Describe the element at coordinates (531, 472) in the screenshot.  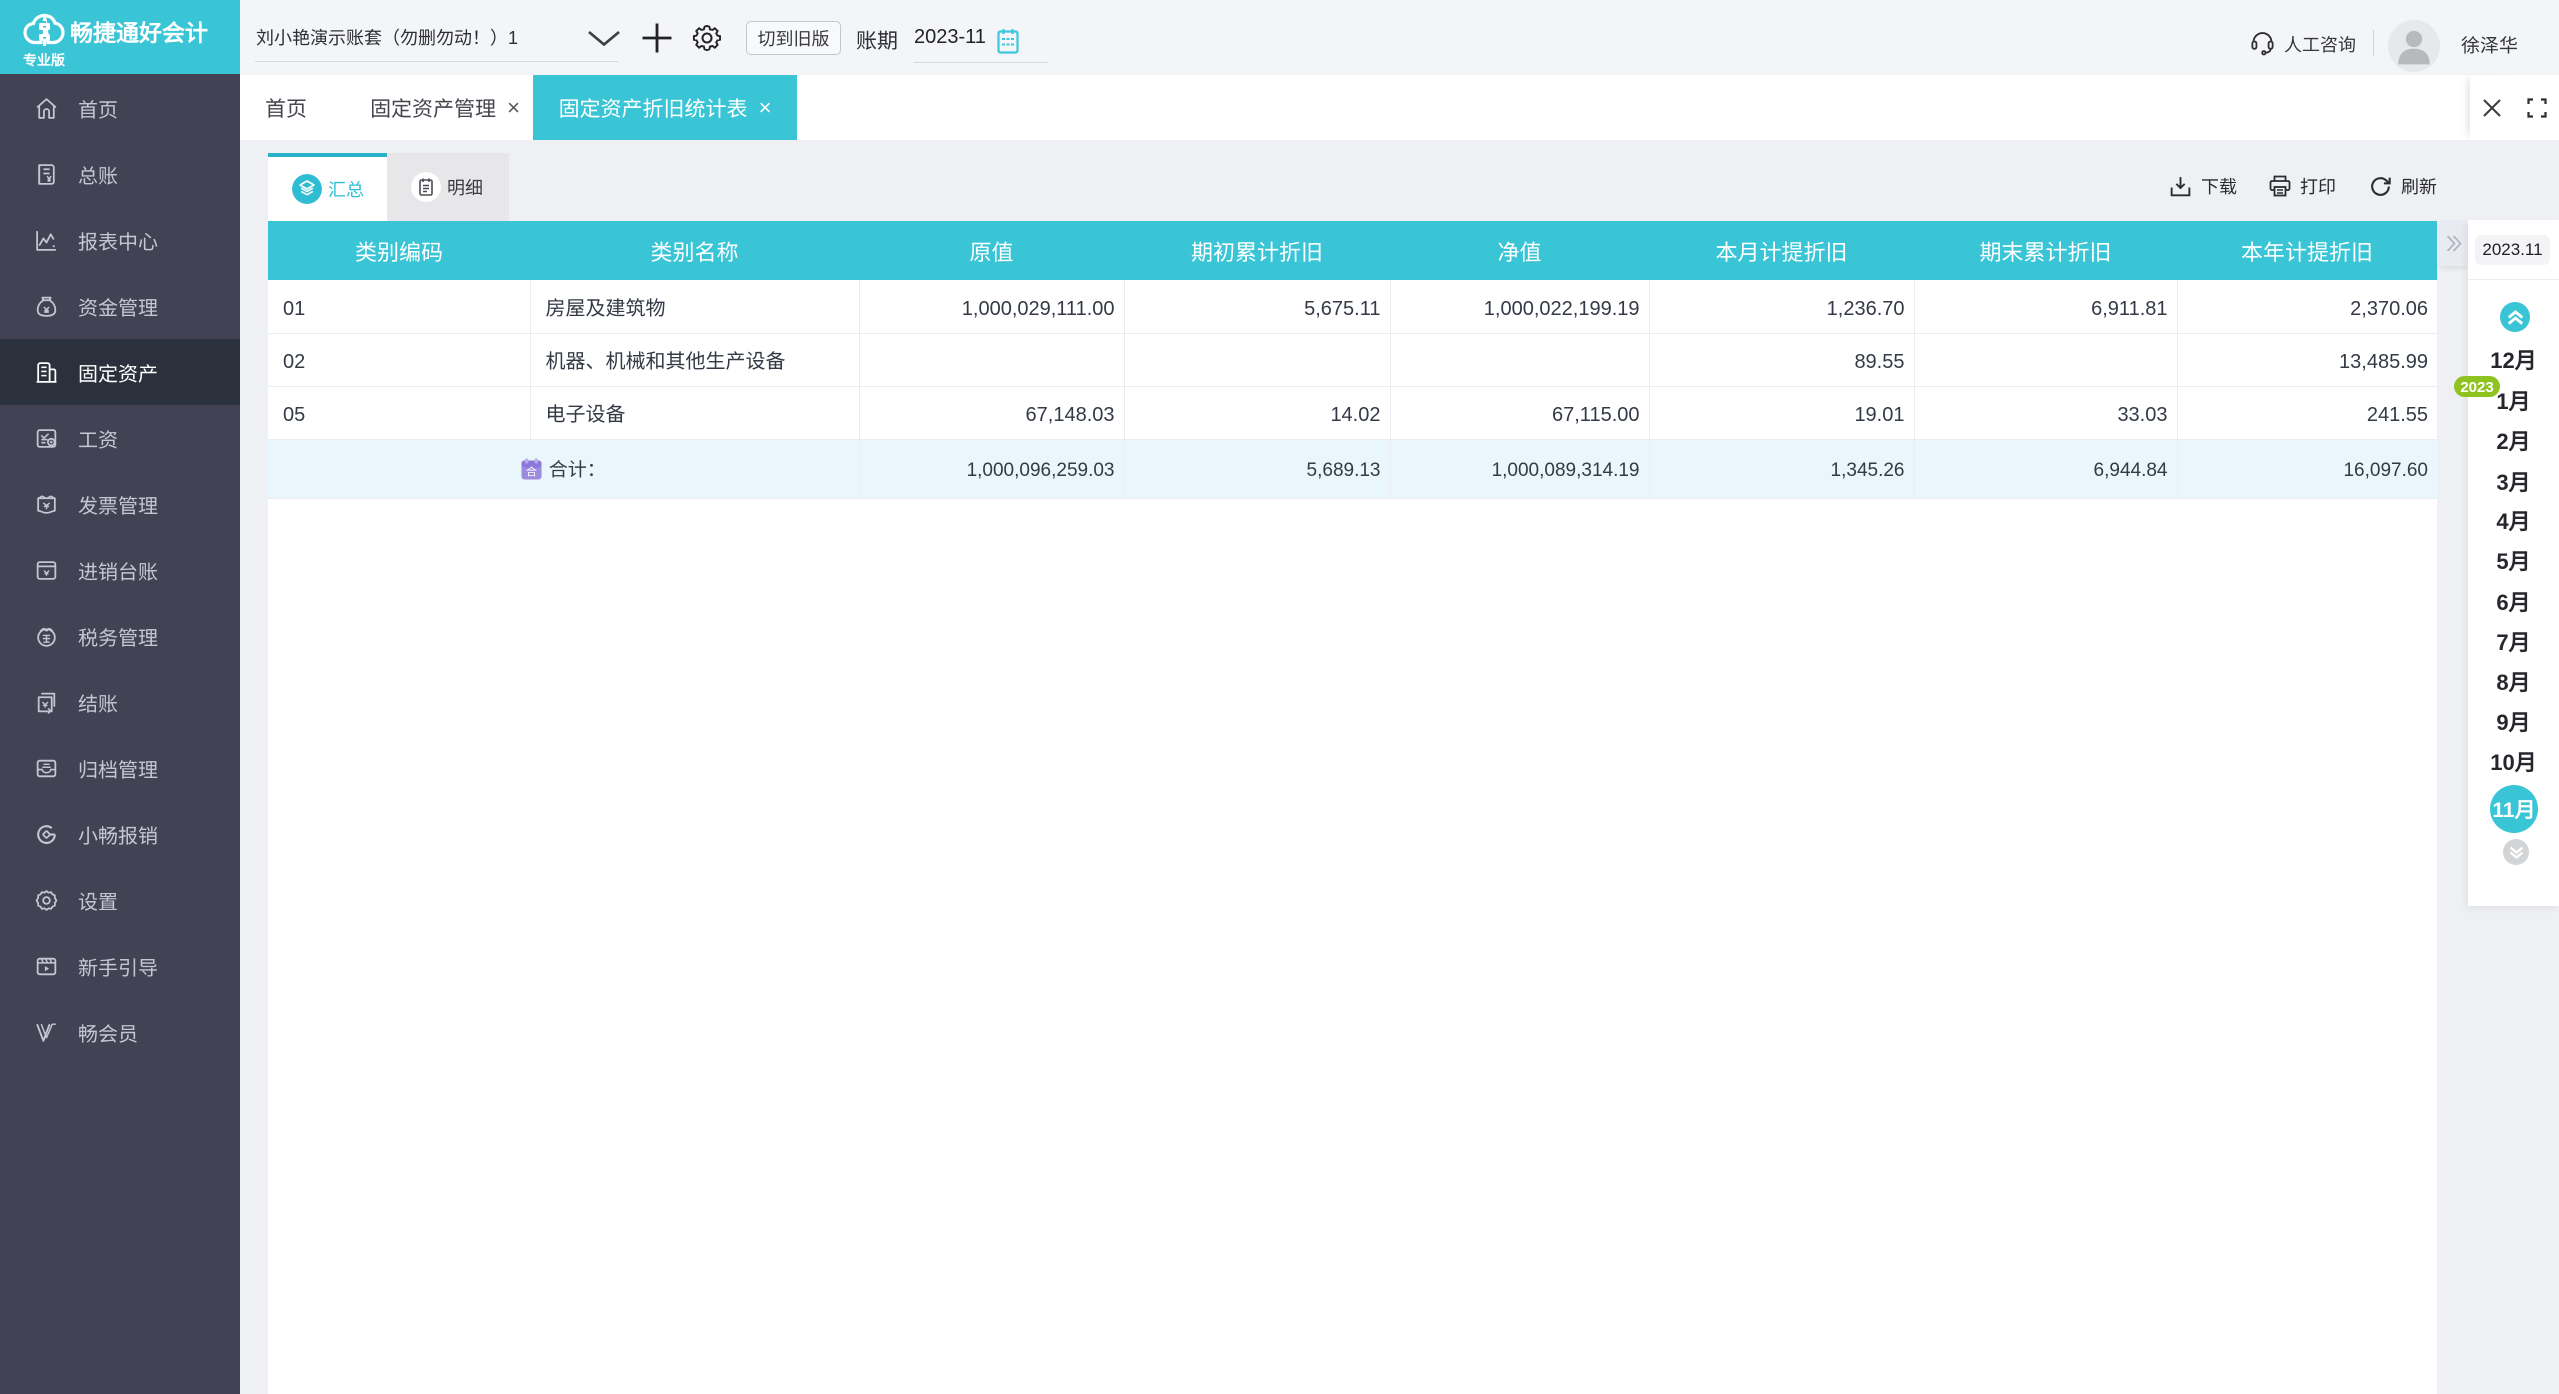
I see `svg-text: 合` at that location.